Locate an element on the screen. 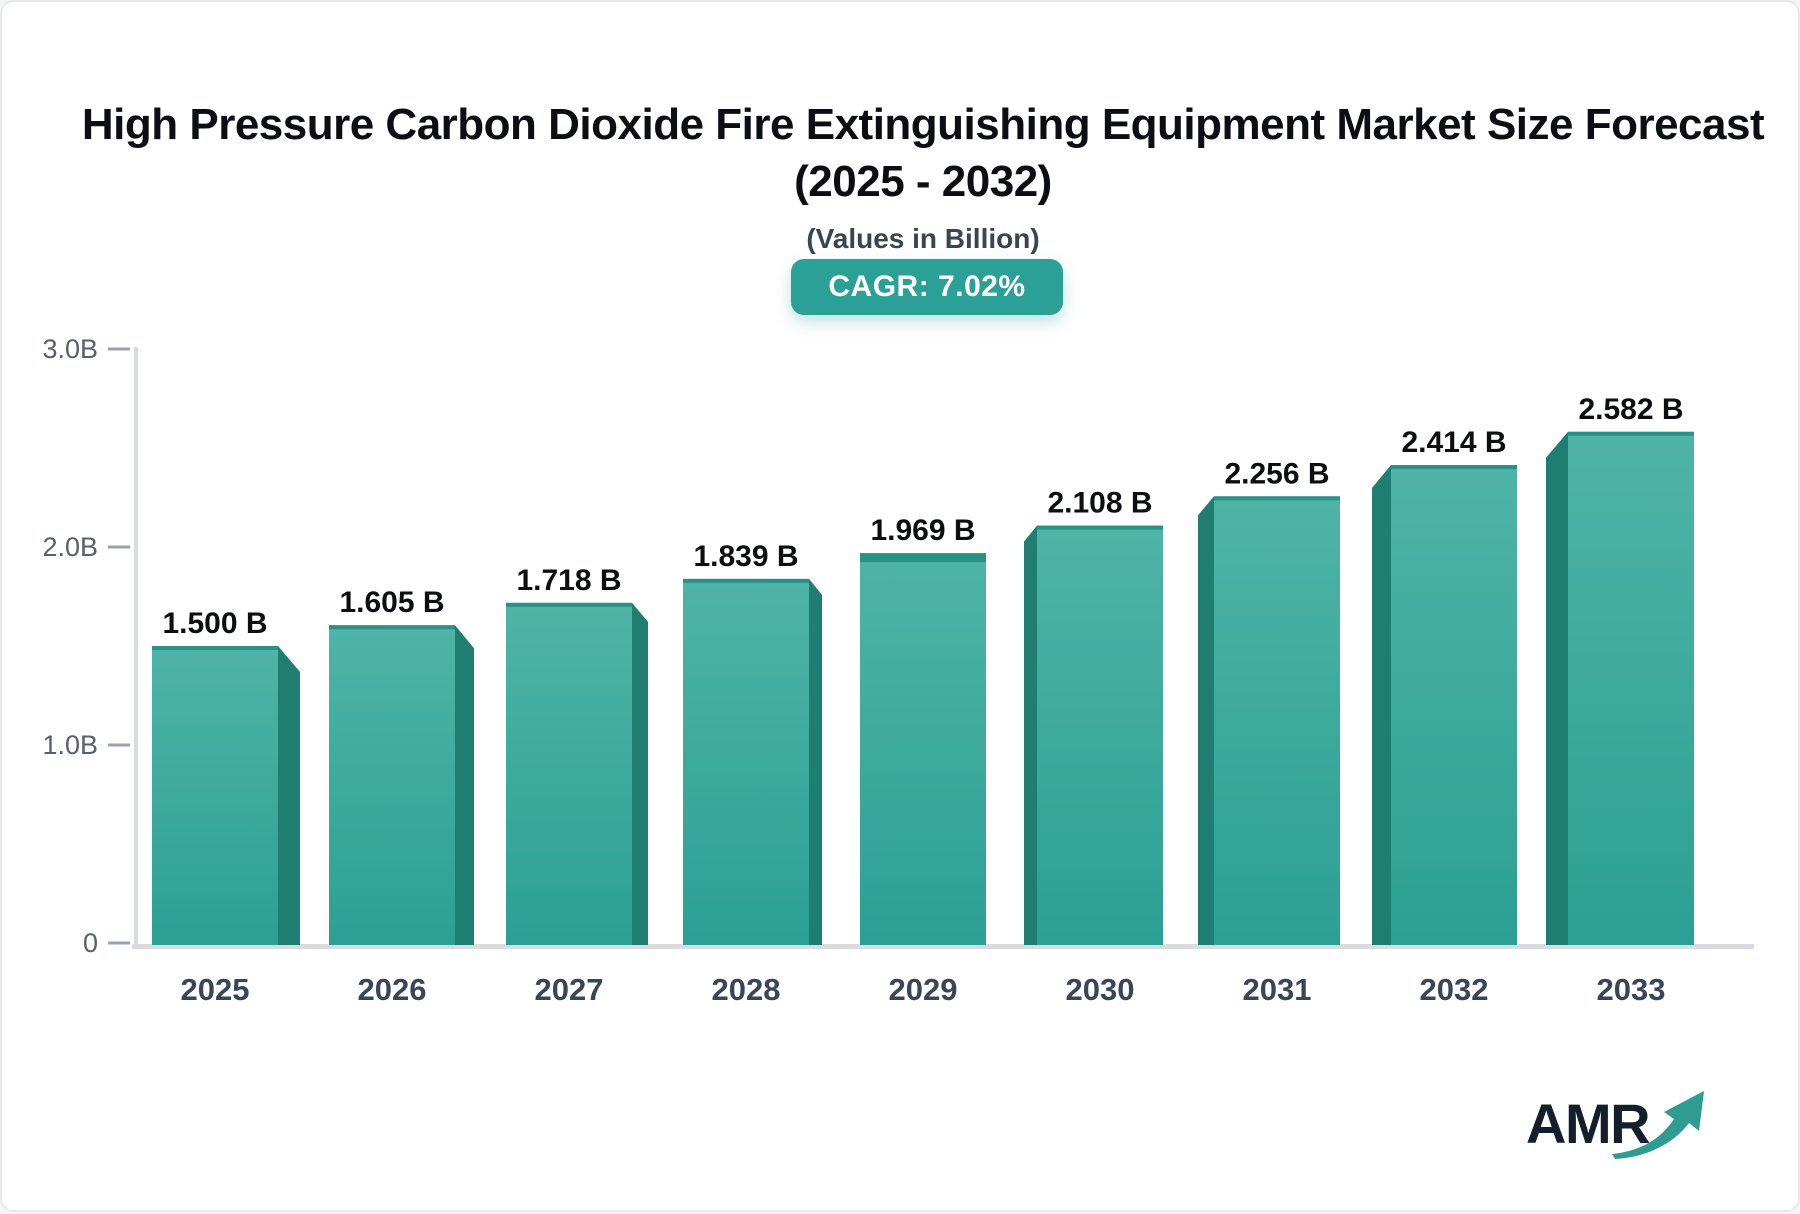 The width and height of the screenshot is (1800, 1214). x-axis-label: 2032 is located at coordinates (1454, 989).